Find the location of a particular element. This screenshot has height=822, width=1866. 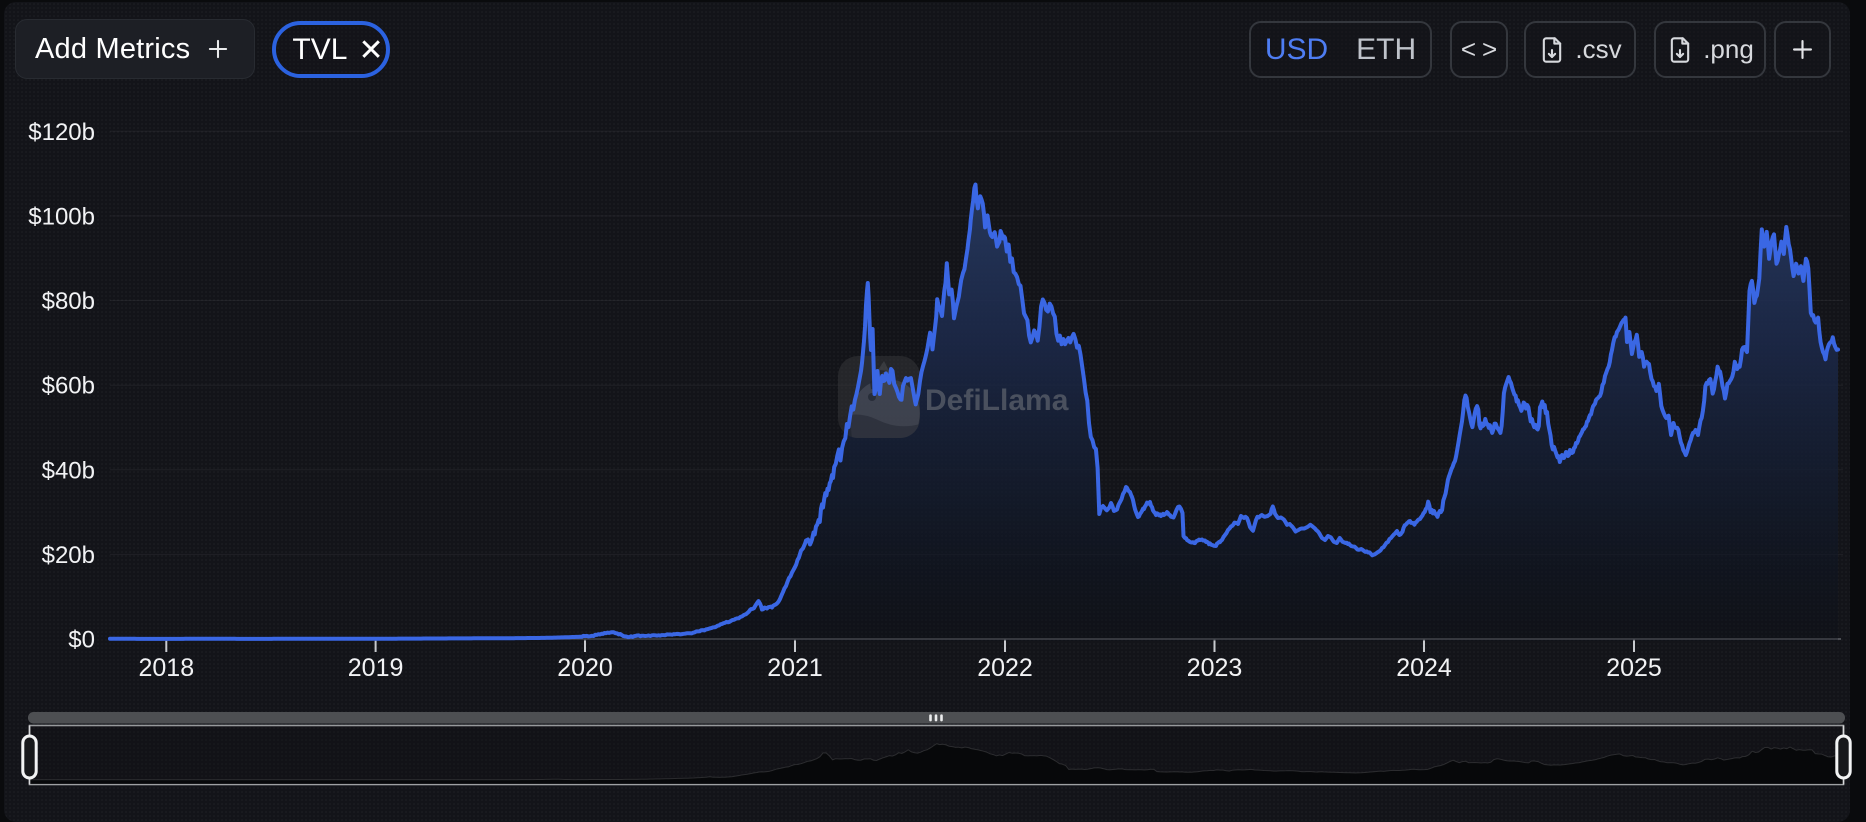

svg-text: $60b is located at coordinates (68, 386).